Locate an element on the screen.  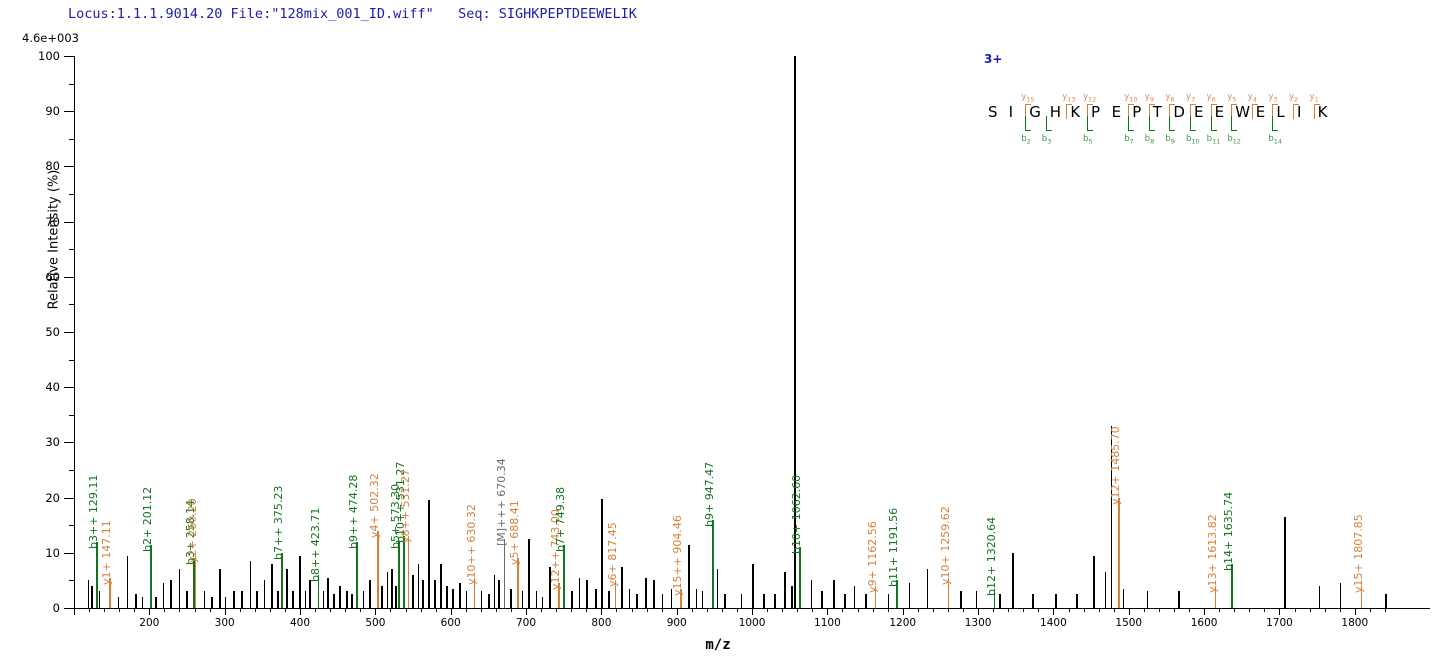
x-tick-label: 1700 is located at coordinates (1279, 623).